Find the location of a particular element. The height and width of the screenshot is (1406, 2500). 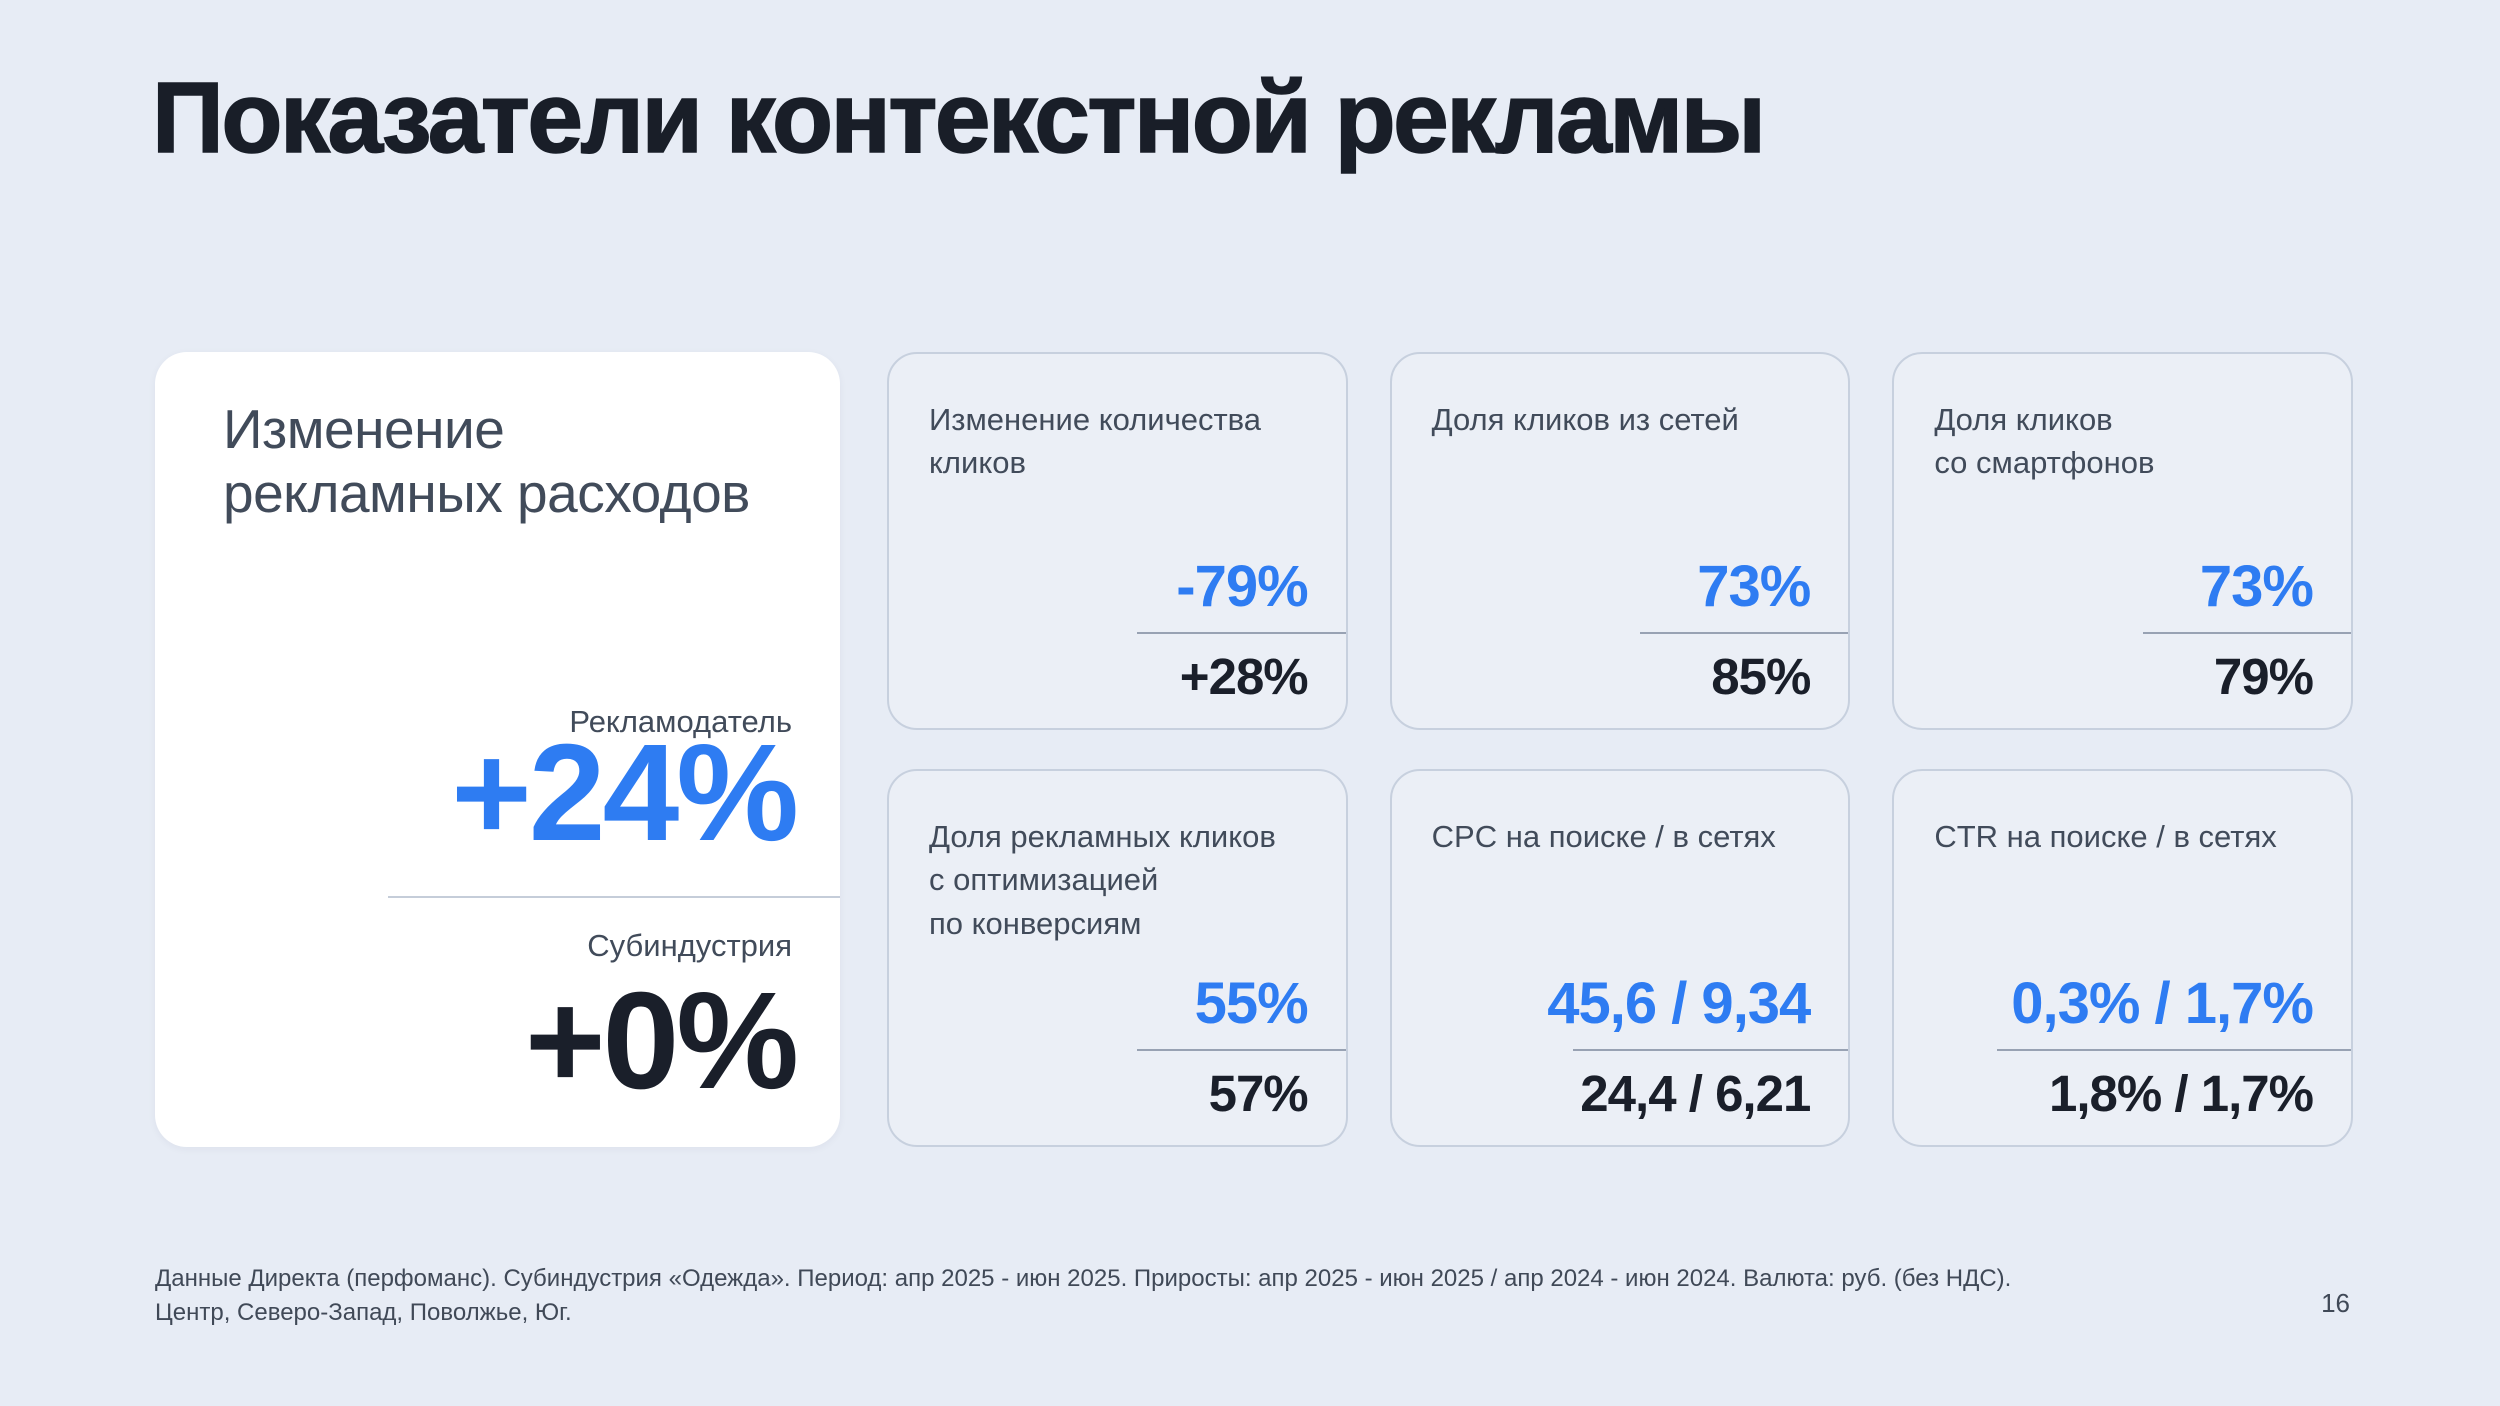

metric-value-current: 45,6 / 9,34 is located at coordinates (1679, 1003).